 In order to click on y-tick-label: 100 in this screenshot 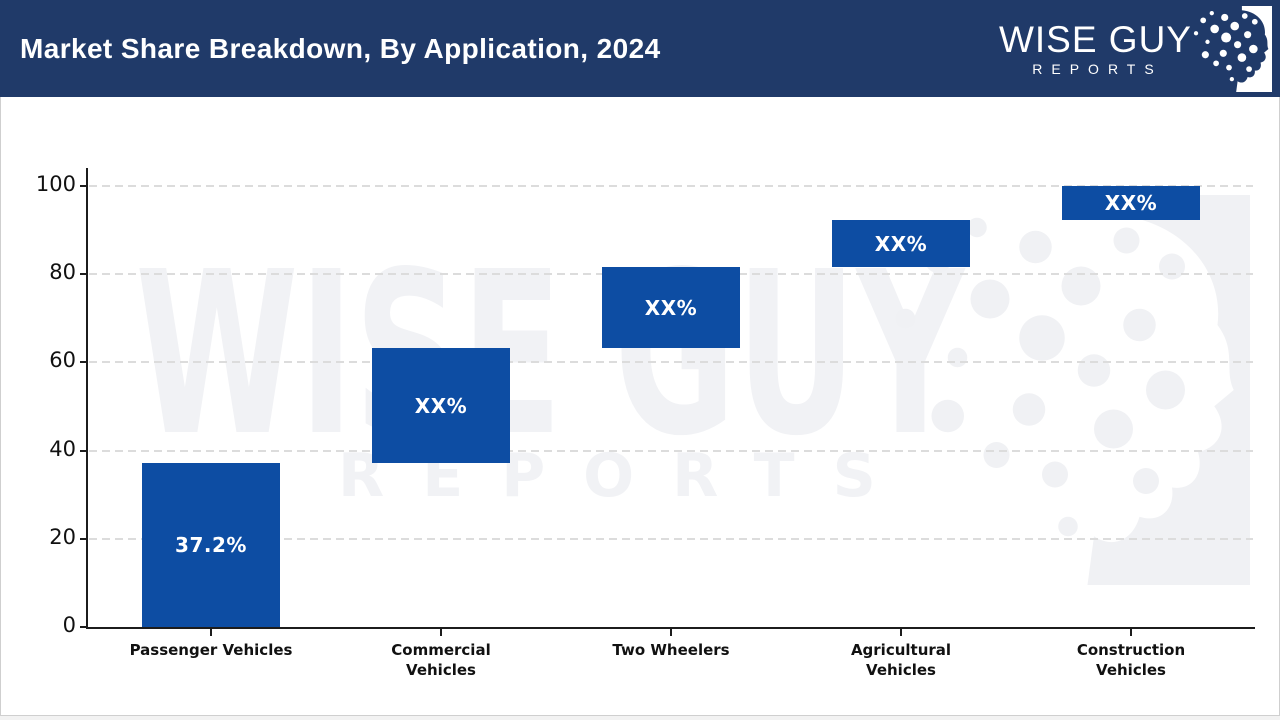, I will do `click(55, 184)`.